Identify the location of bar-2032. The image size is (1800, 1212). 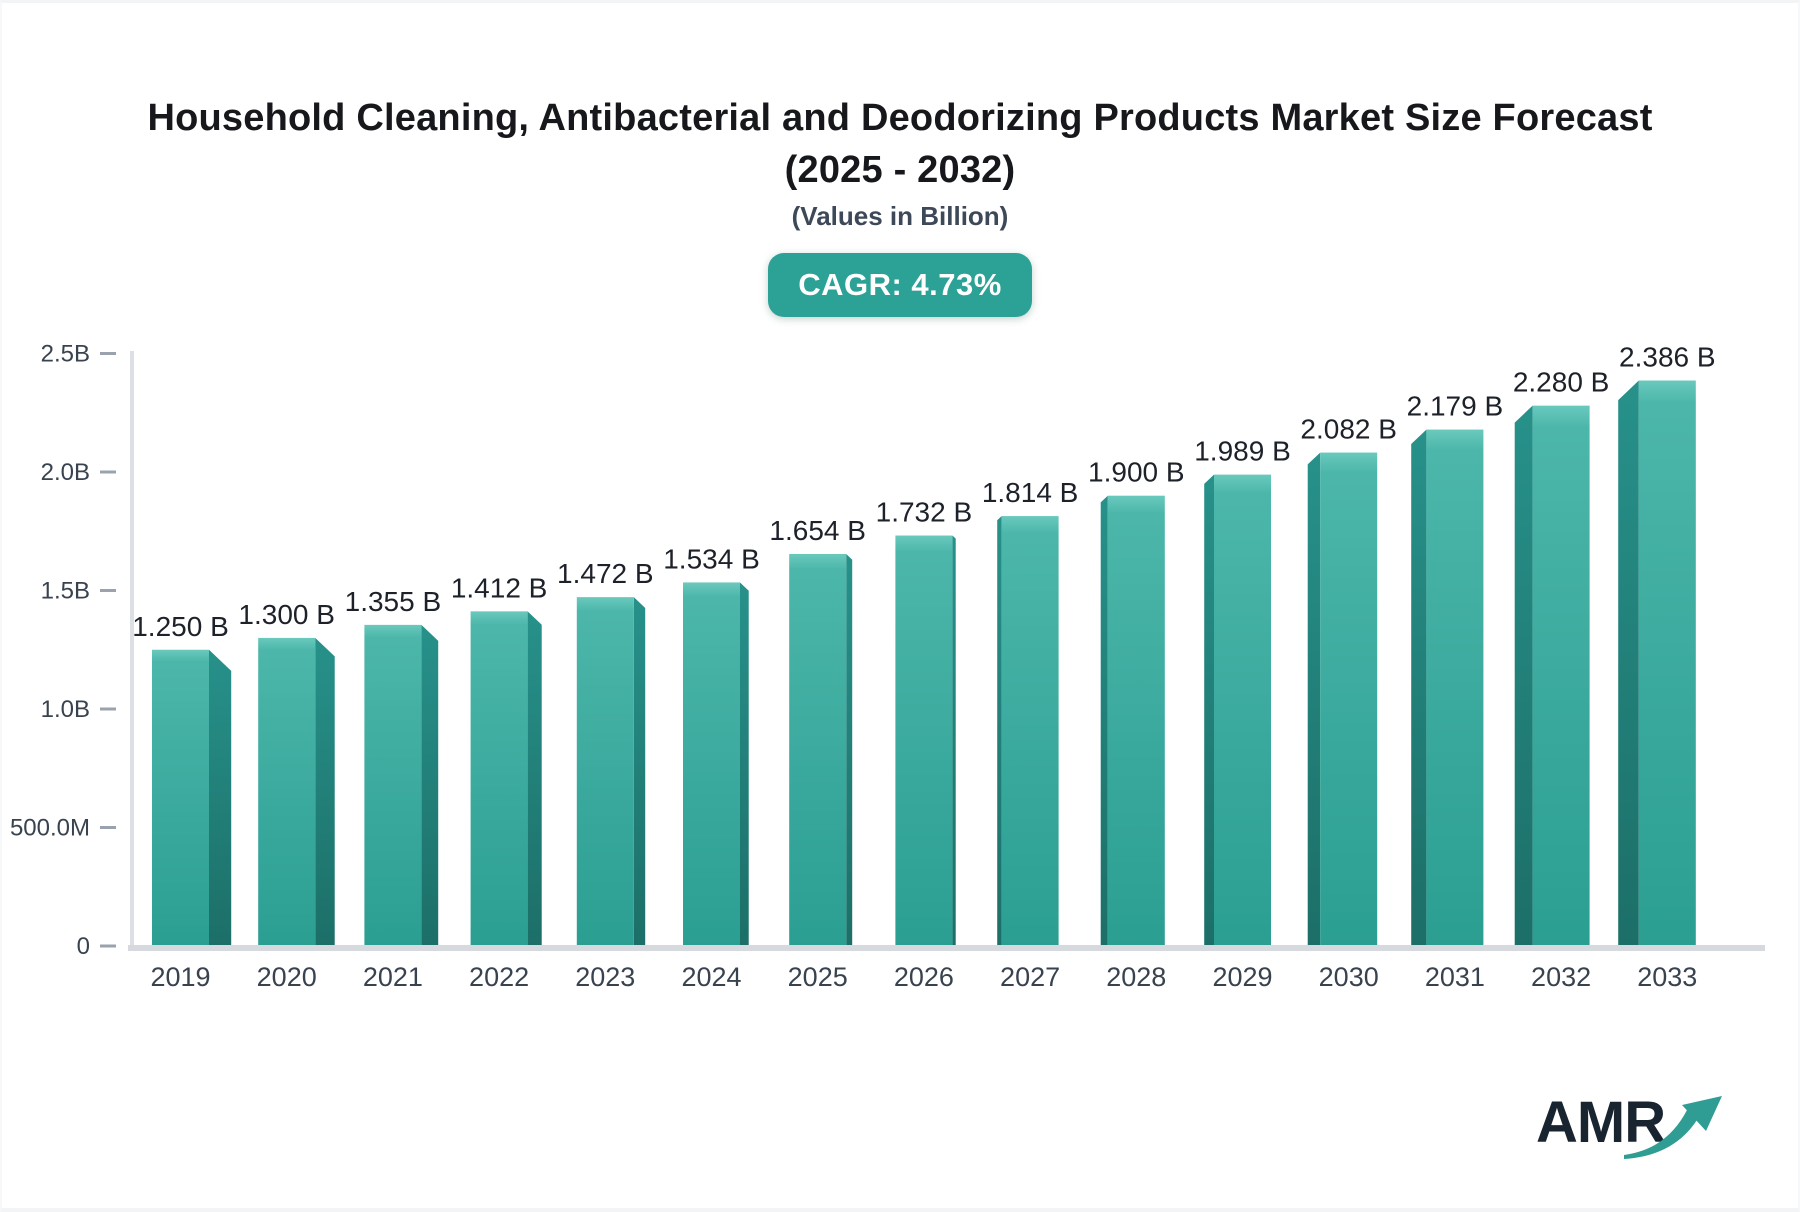
(1552, 675).